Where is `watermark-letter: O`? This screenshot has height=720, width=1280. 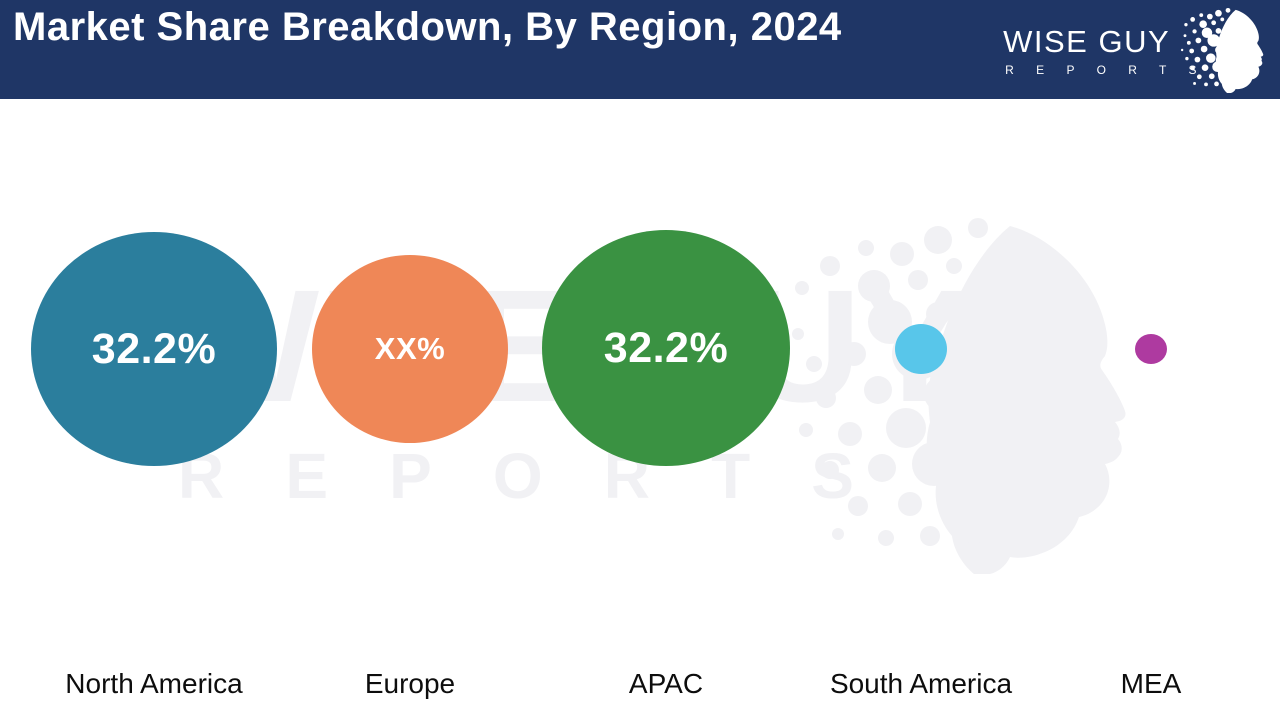
watermark-letter: O is located at coordinates (517, 476).